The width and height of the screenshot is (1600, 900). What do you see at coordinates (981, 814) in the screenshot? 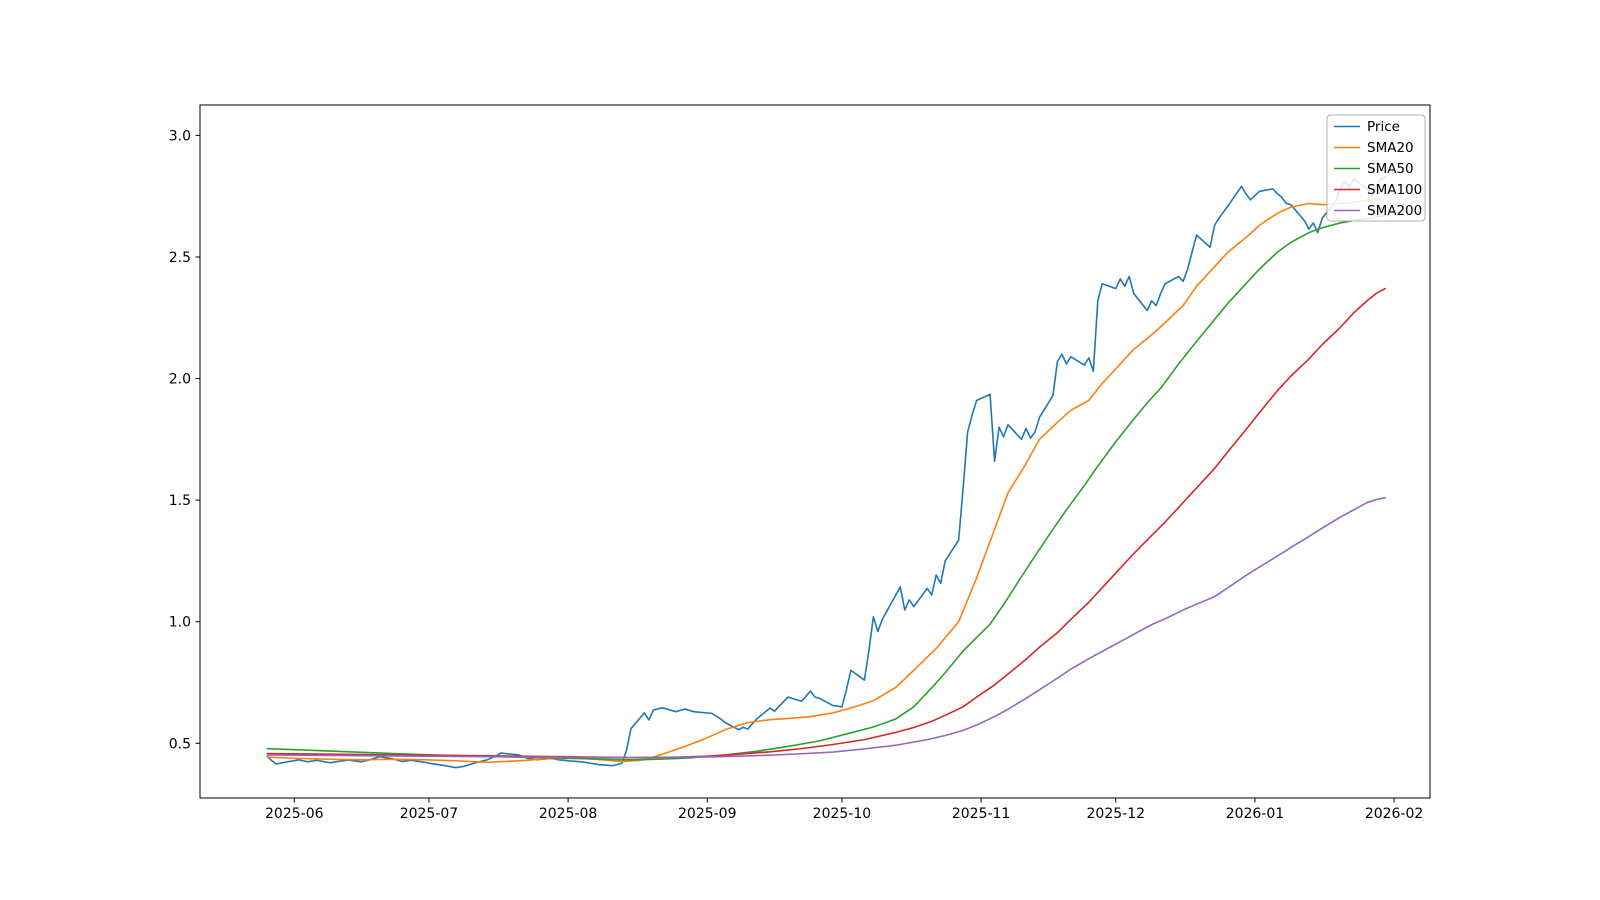
I see `x-tick-label: 2025-11` at bounding box center [981, 814].